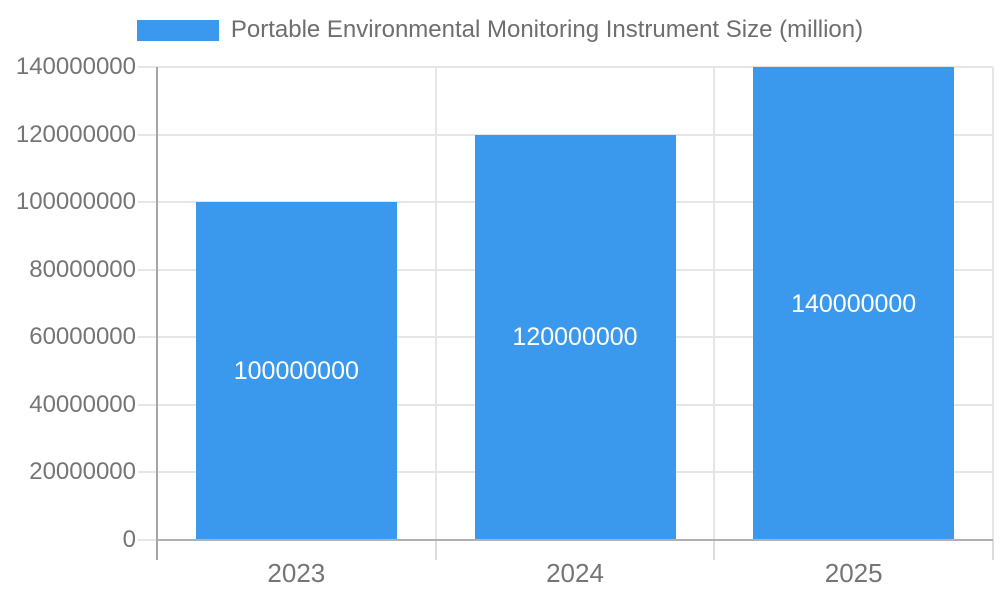 The height and width of the screenshot is (600, 1000). I want to click on bar-value-label: 120000000, so click(575, 337).